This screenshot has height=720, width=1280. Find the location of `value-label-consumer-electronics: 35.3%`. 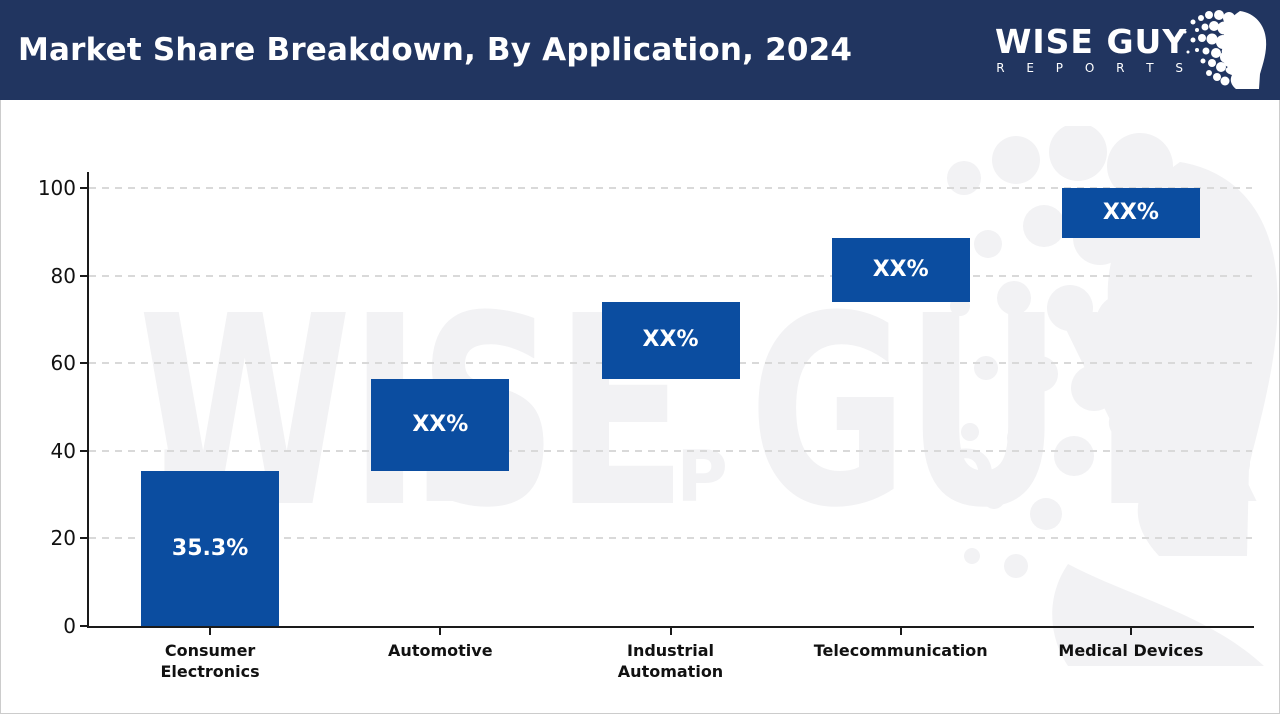

value-label-consumer-electronics: 35.3% is located at coordinates (210, 548).